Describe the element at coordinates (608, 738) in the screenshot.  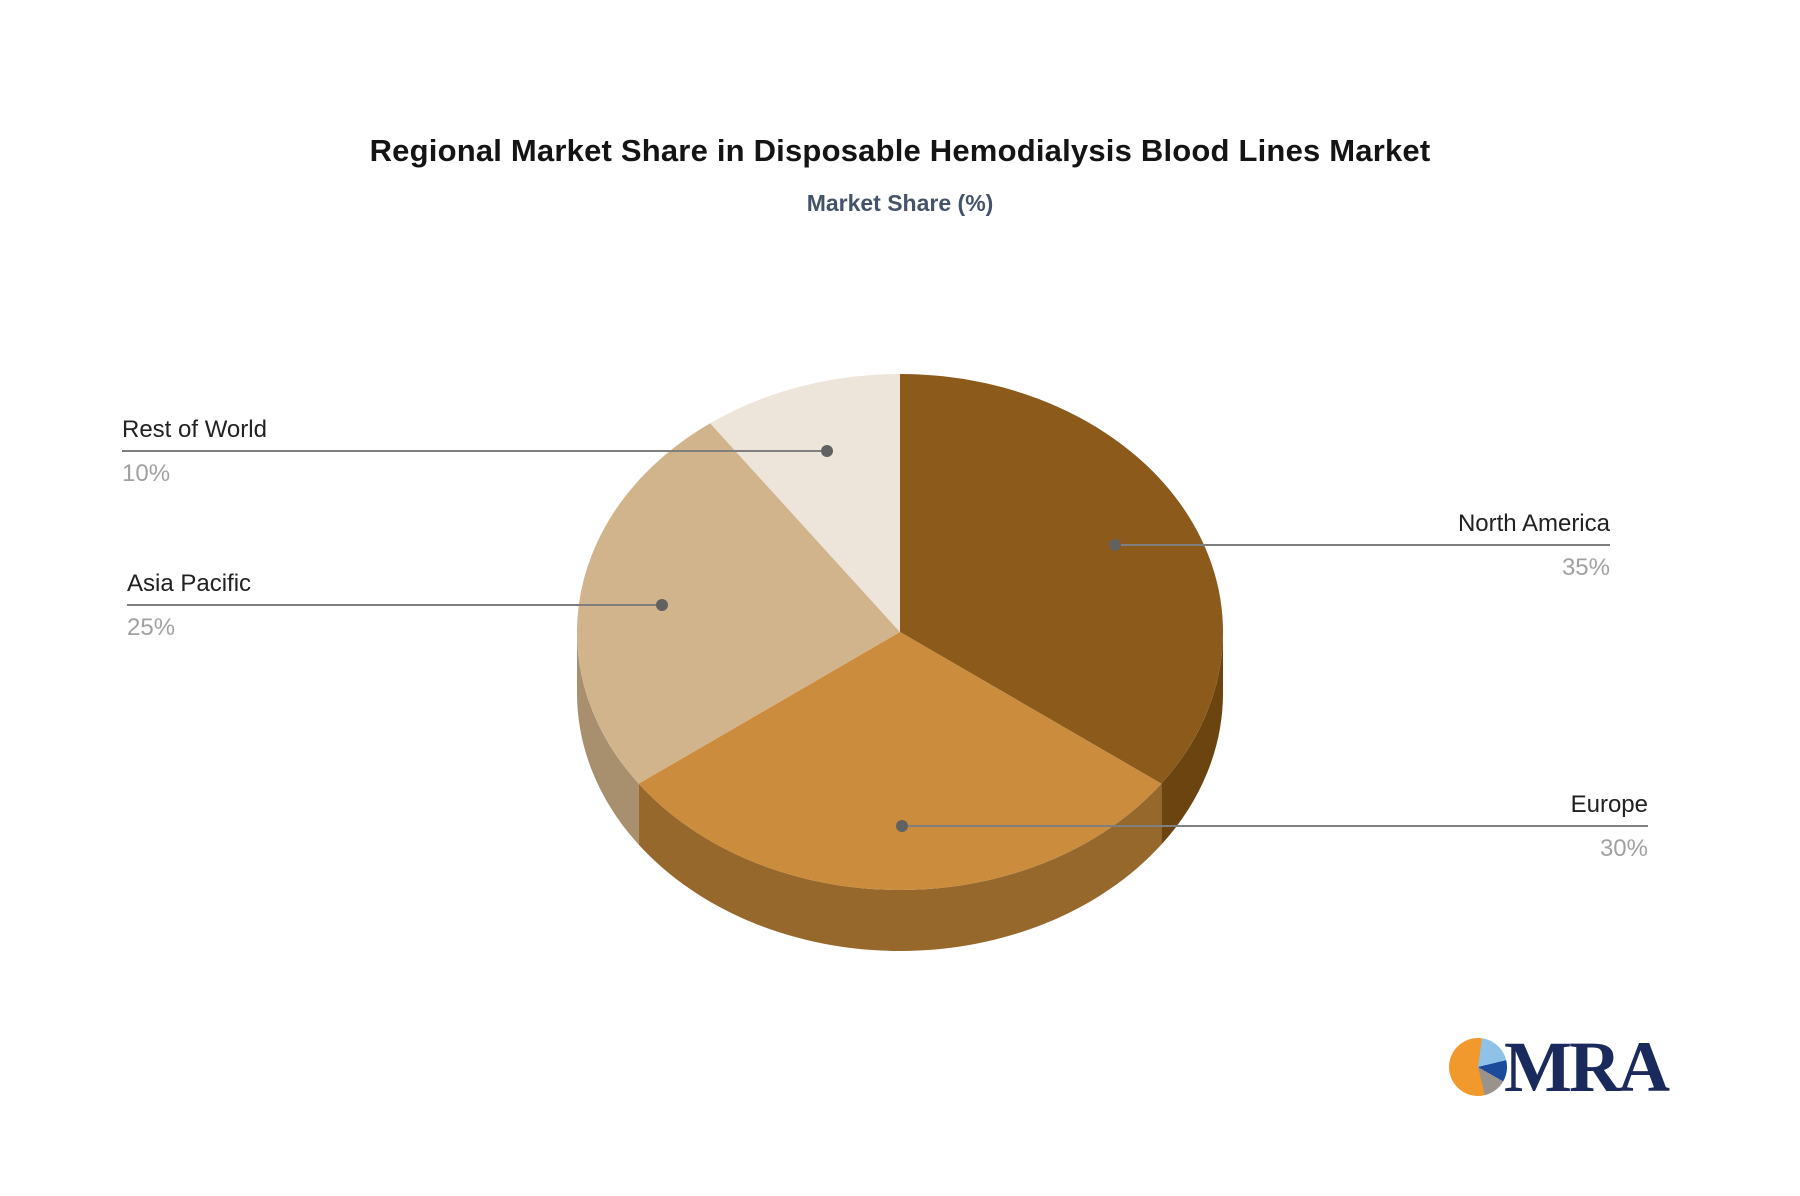
I see `pie-slice-side-asia-pacific` at that location.